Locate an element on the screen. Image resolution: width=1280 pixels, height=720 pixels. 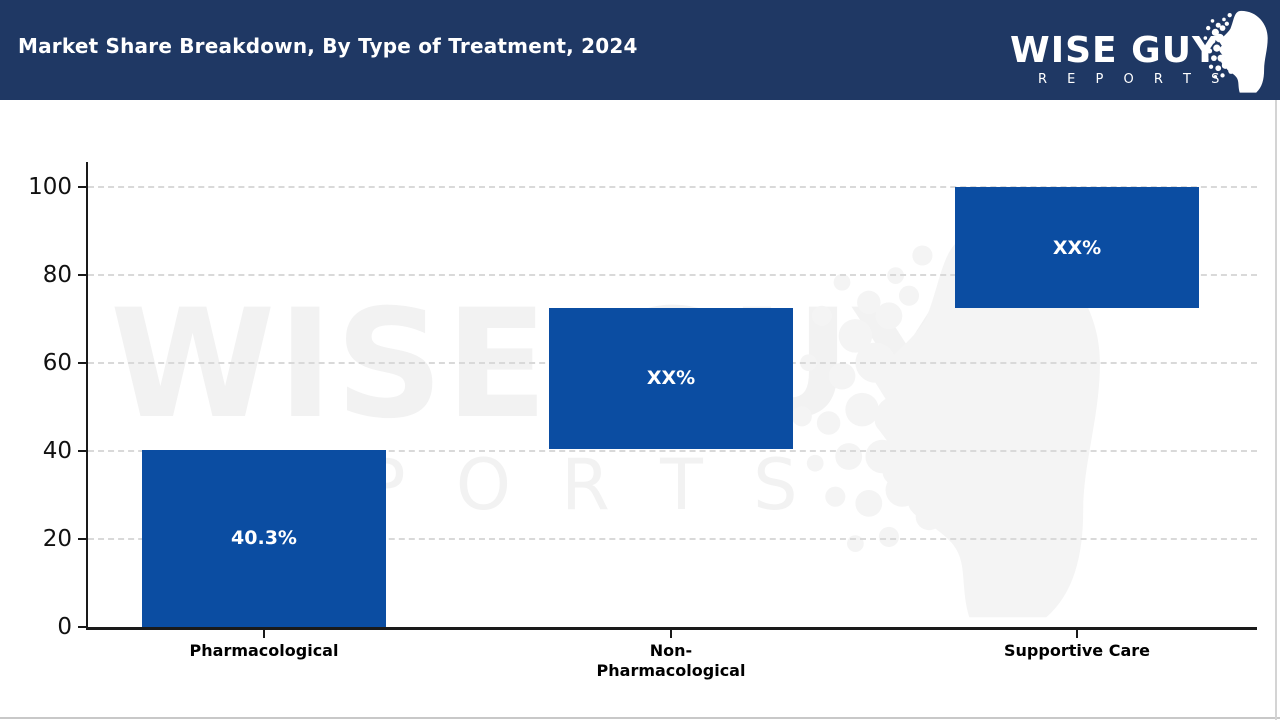
y-tick-label-20: 20 is located at coordinates (57, 539).